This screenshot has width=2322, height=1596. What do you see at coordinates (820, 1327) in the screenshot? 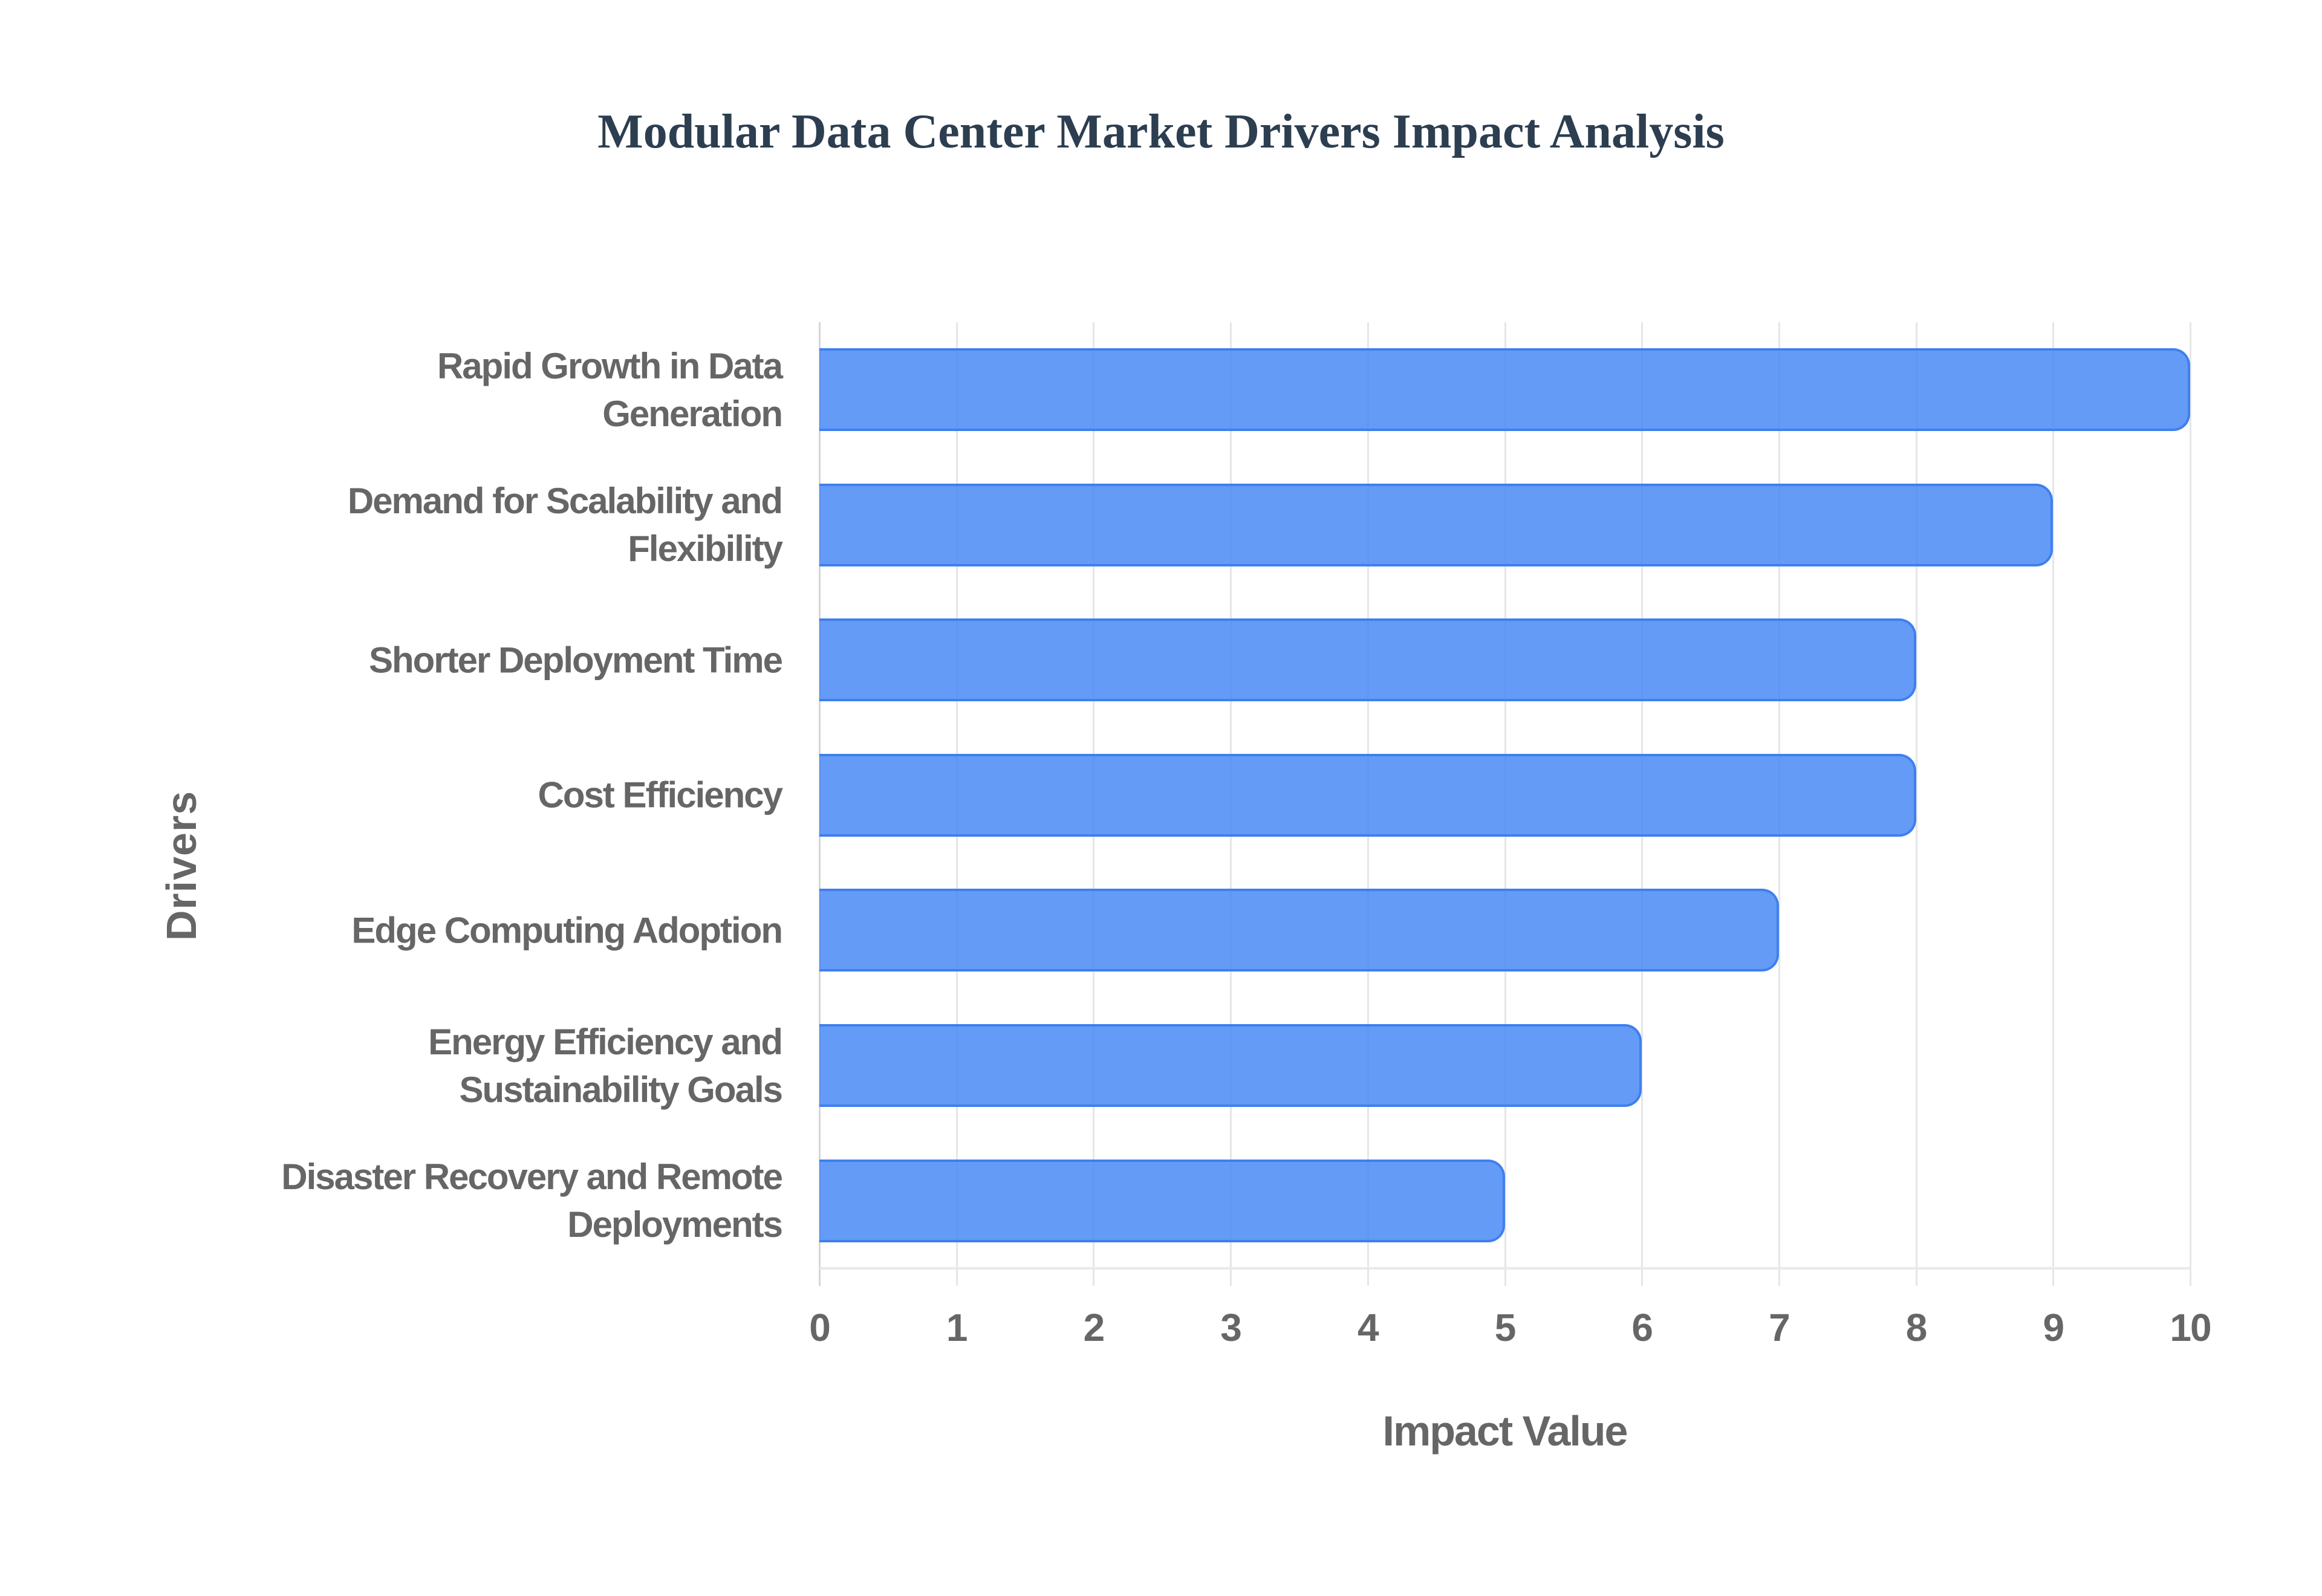
I see `x-tick-label: 0` at bounding box center [820, 1327].